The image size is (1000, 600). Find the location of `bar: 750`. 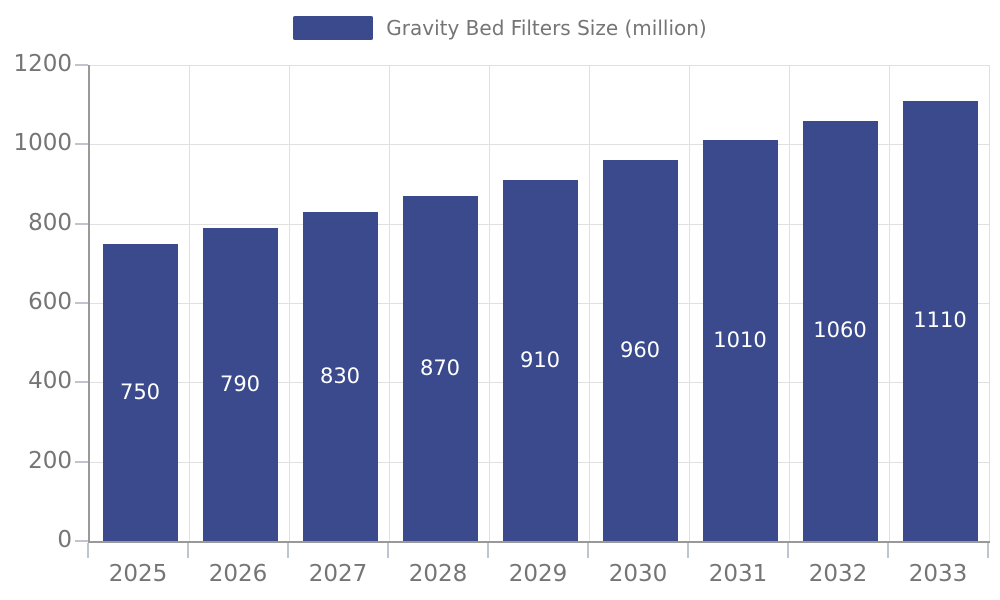

bar: 750 is located at coordinates (140, 392).